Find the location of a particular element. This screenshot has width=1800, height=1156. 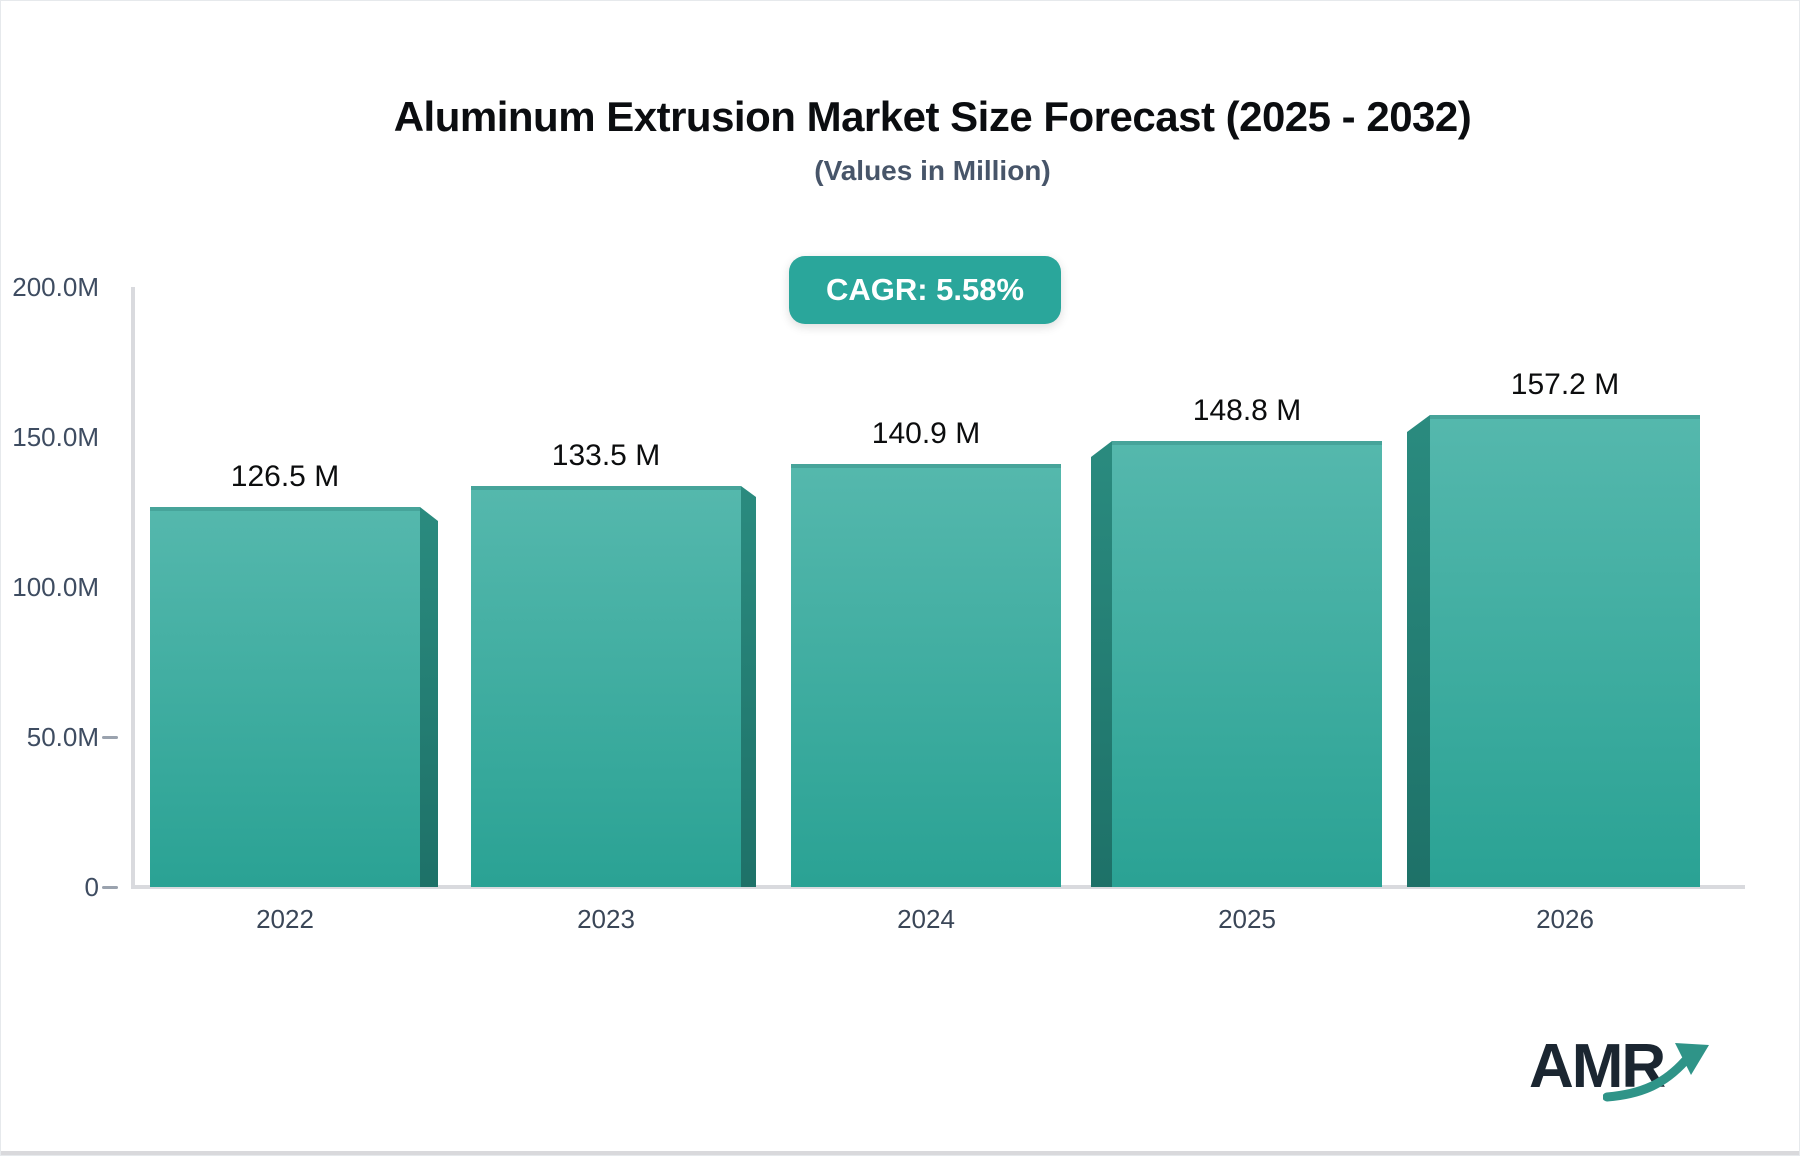

y-axis-line is located at coordinates (133, 587).